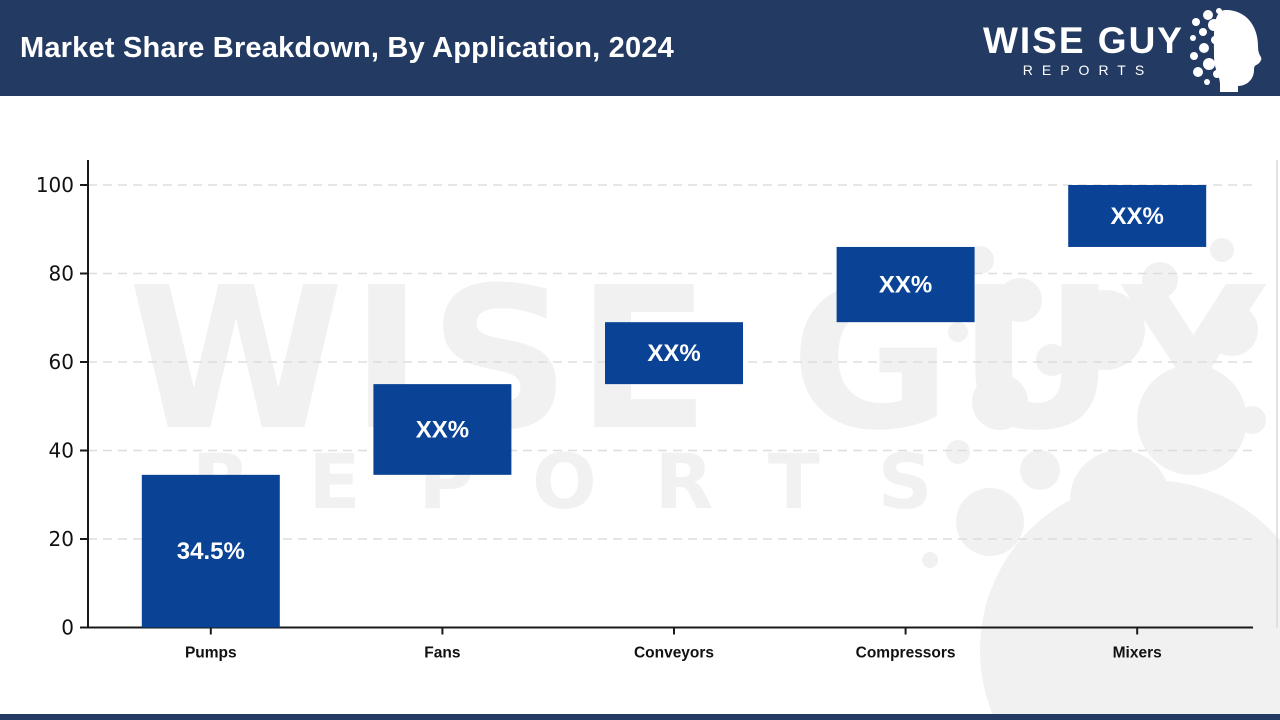  I want to click on footer-accent-bar, so click(640, 717).